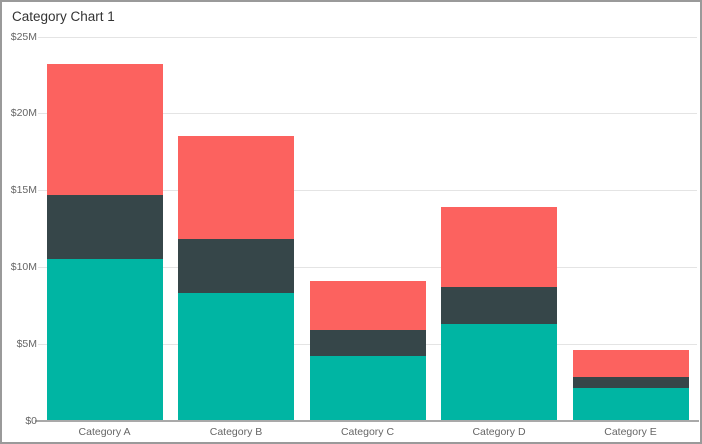 The height and width of the screenshot is (444, 702). I want to click on bar-segment-category-a-series-2-middle, so click(104, 227).